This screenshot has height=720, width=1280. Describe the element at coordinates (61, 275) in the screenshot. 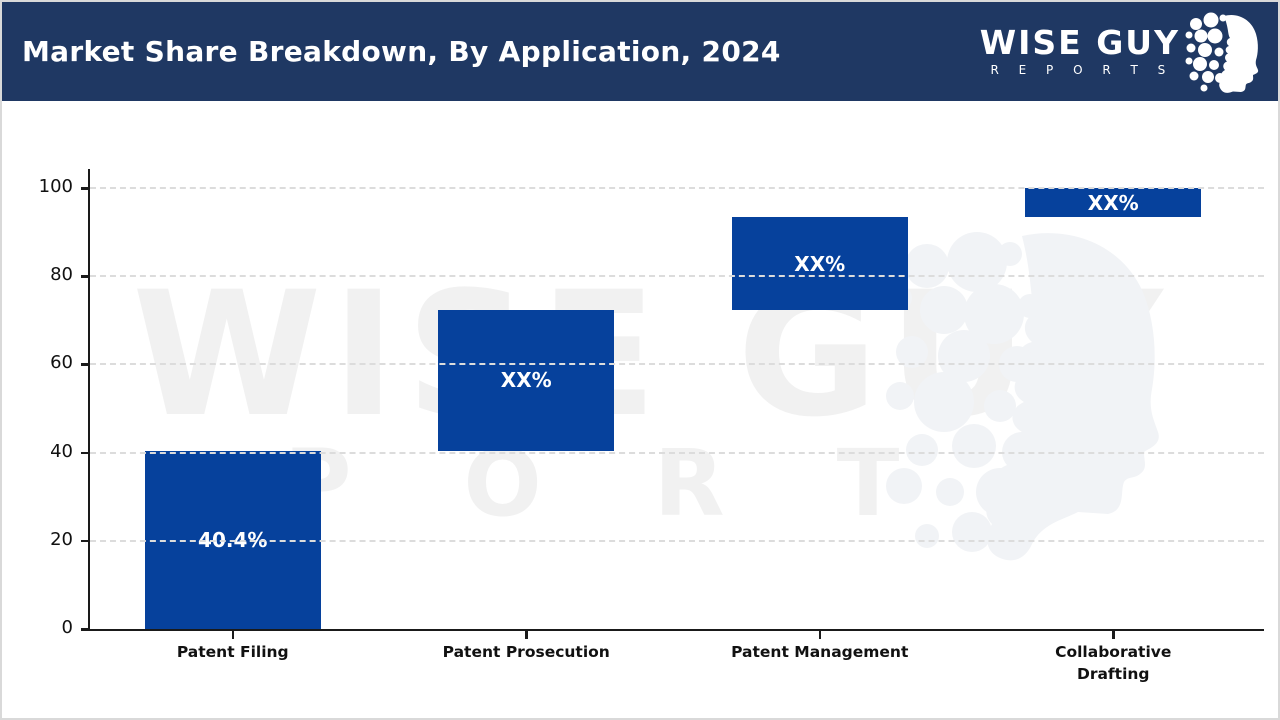

I see `y-axis-tick-label: 80` at that location.